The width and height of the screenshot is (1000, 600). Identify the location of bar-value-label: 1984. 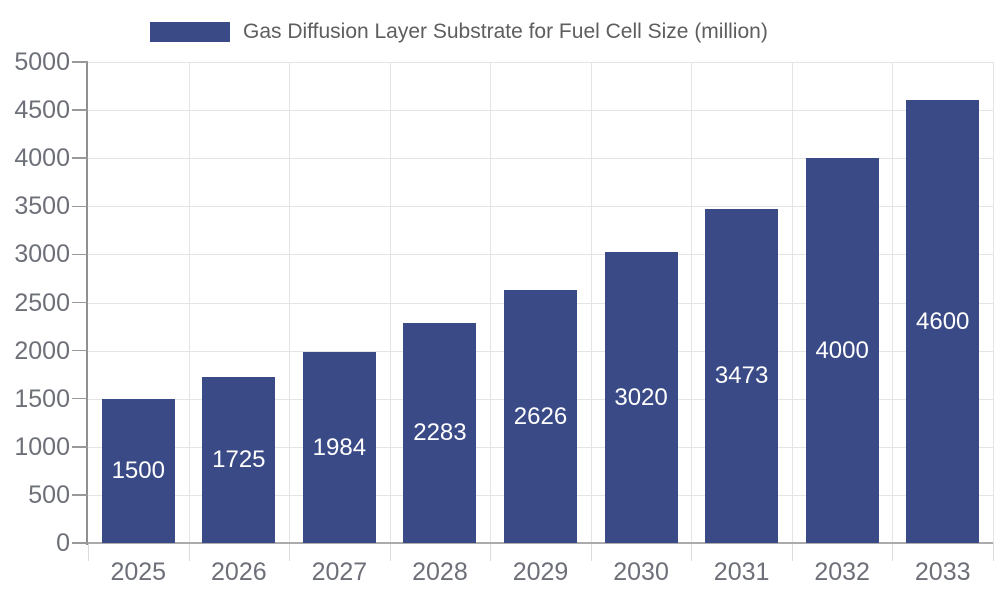
(339, 447).